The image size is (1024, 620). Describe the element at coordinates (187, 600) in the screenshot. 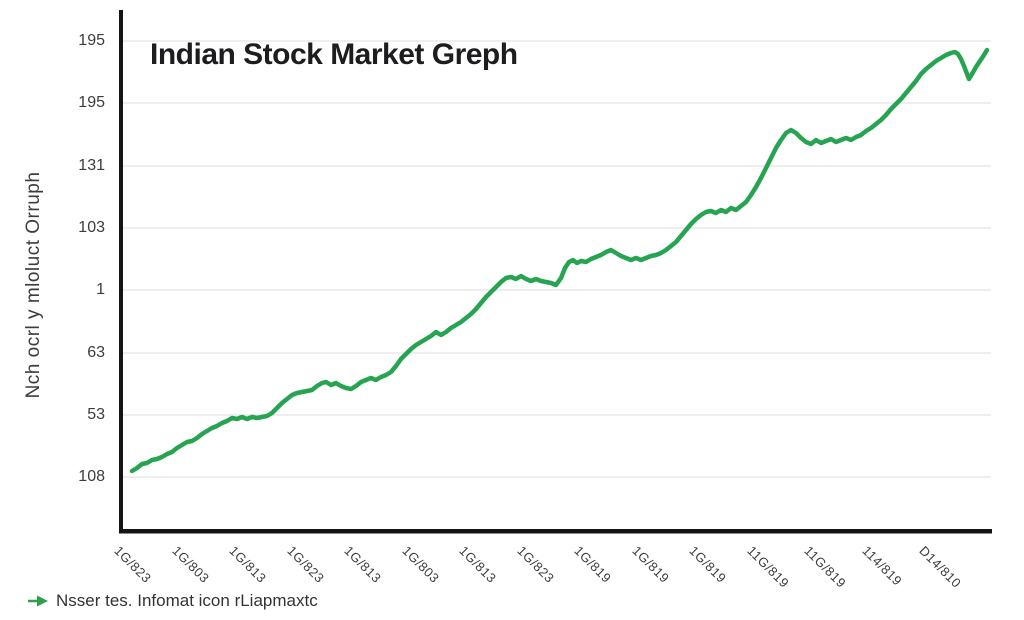

I see `legend-label: Nsser tes. Infomat icon rLiapmaxtc` at that location.